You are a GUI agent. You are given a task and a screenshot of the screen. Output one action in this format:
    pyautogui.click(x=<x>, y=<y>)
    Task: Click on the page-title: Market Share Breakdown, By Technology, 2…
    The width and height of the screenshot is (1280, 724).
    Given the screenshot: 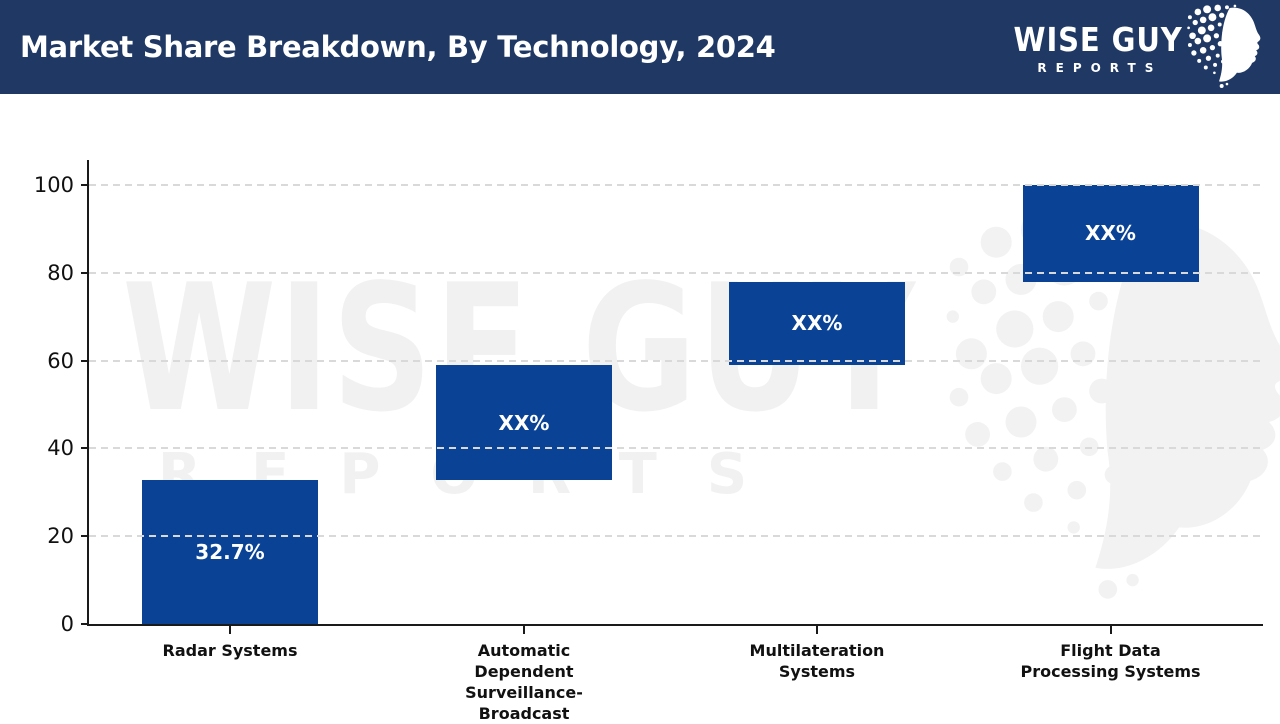 What is the action you would take?
    pyautogui.click(x=398, y=47)
    